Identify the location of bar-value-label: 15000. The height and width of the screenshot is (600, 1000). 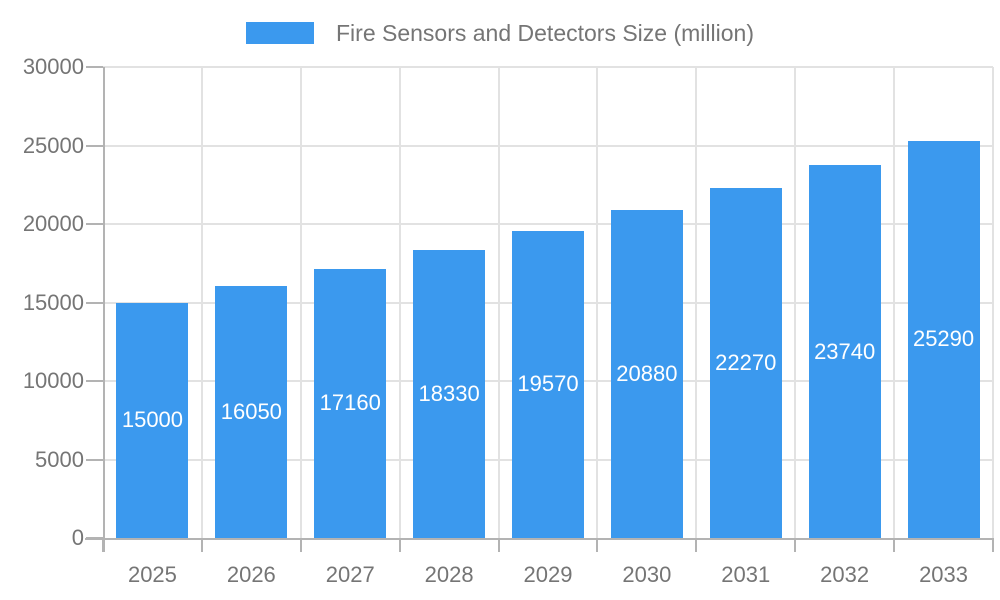
(152, 420).